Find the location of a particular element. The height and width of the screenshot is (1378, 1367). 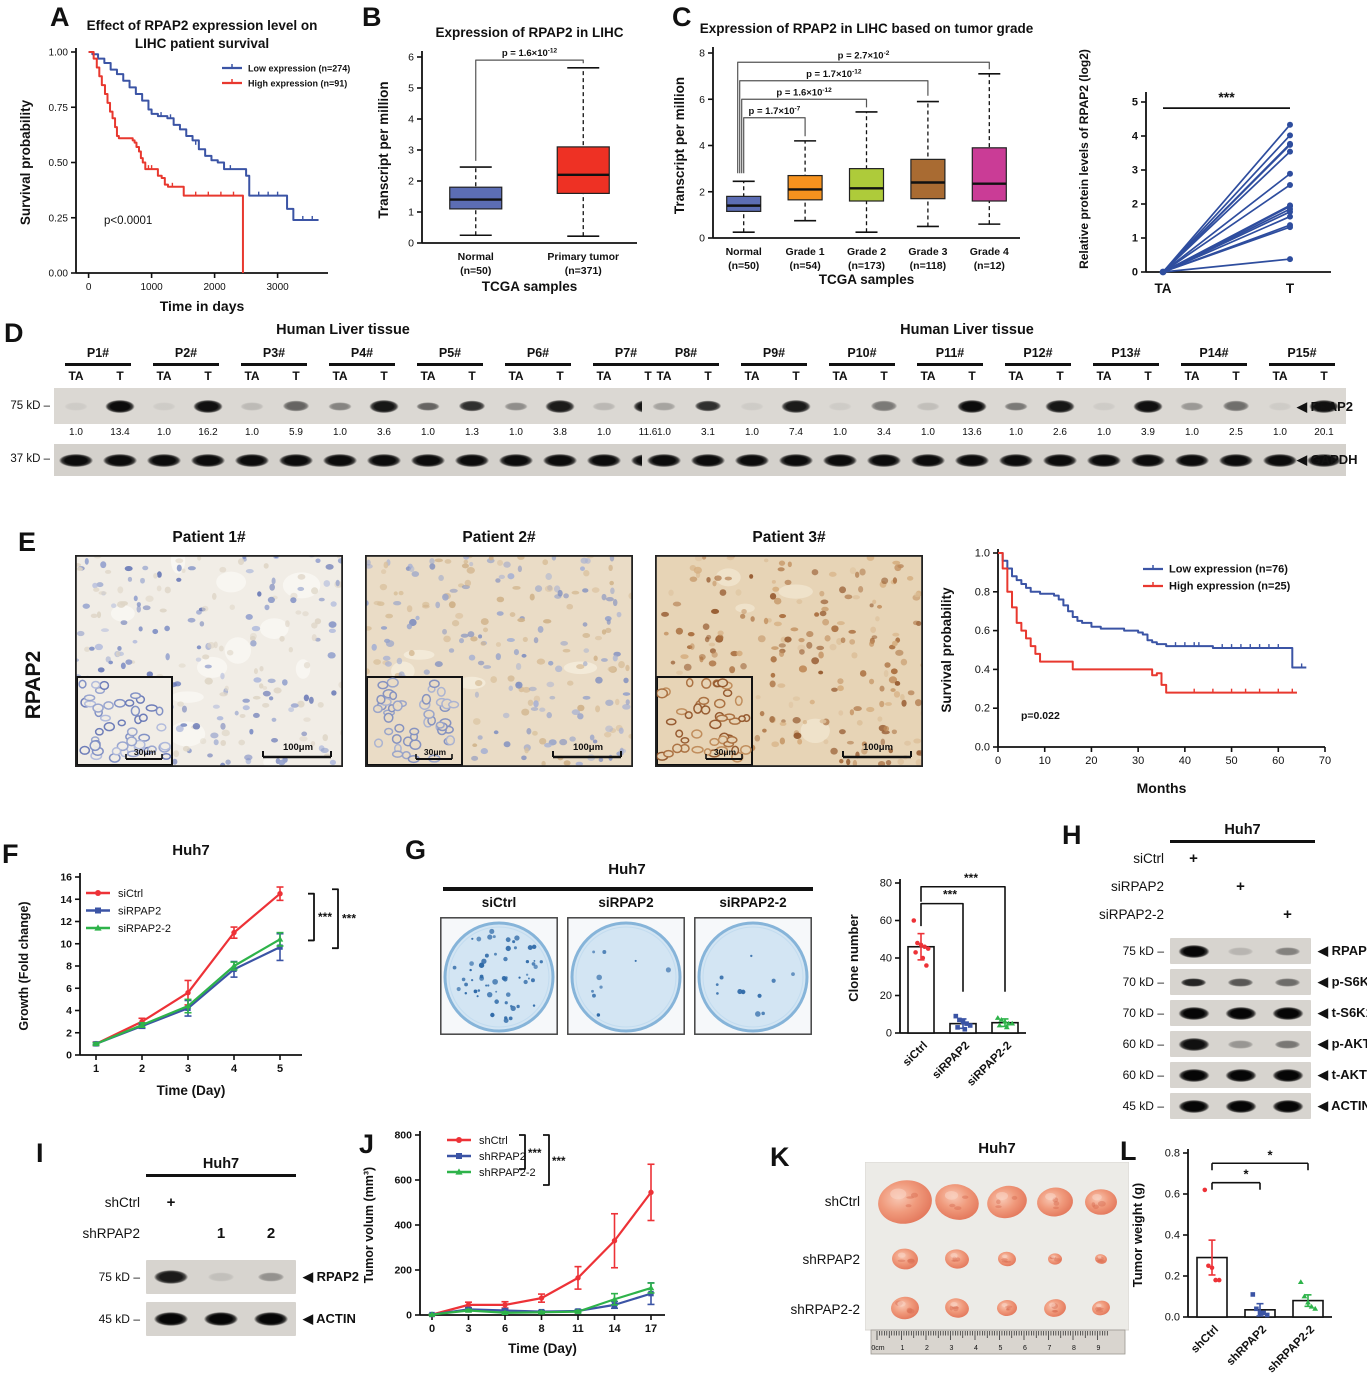

kd-marker: 45 kD is located at coordinates (92, 1319).